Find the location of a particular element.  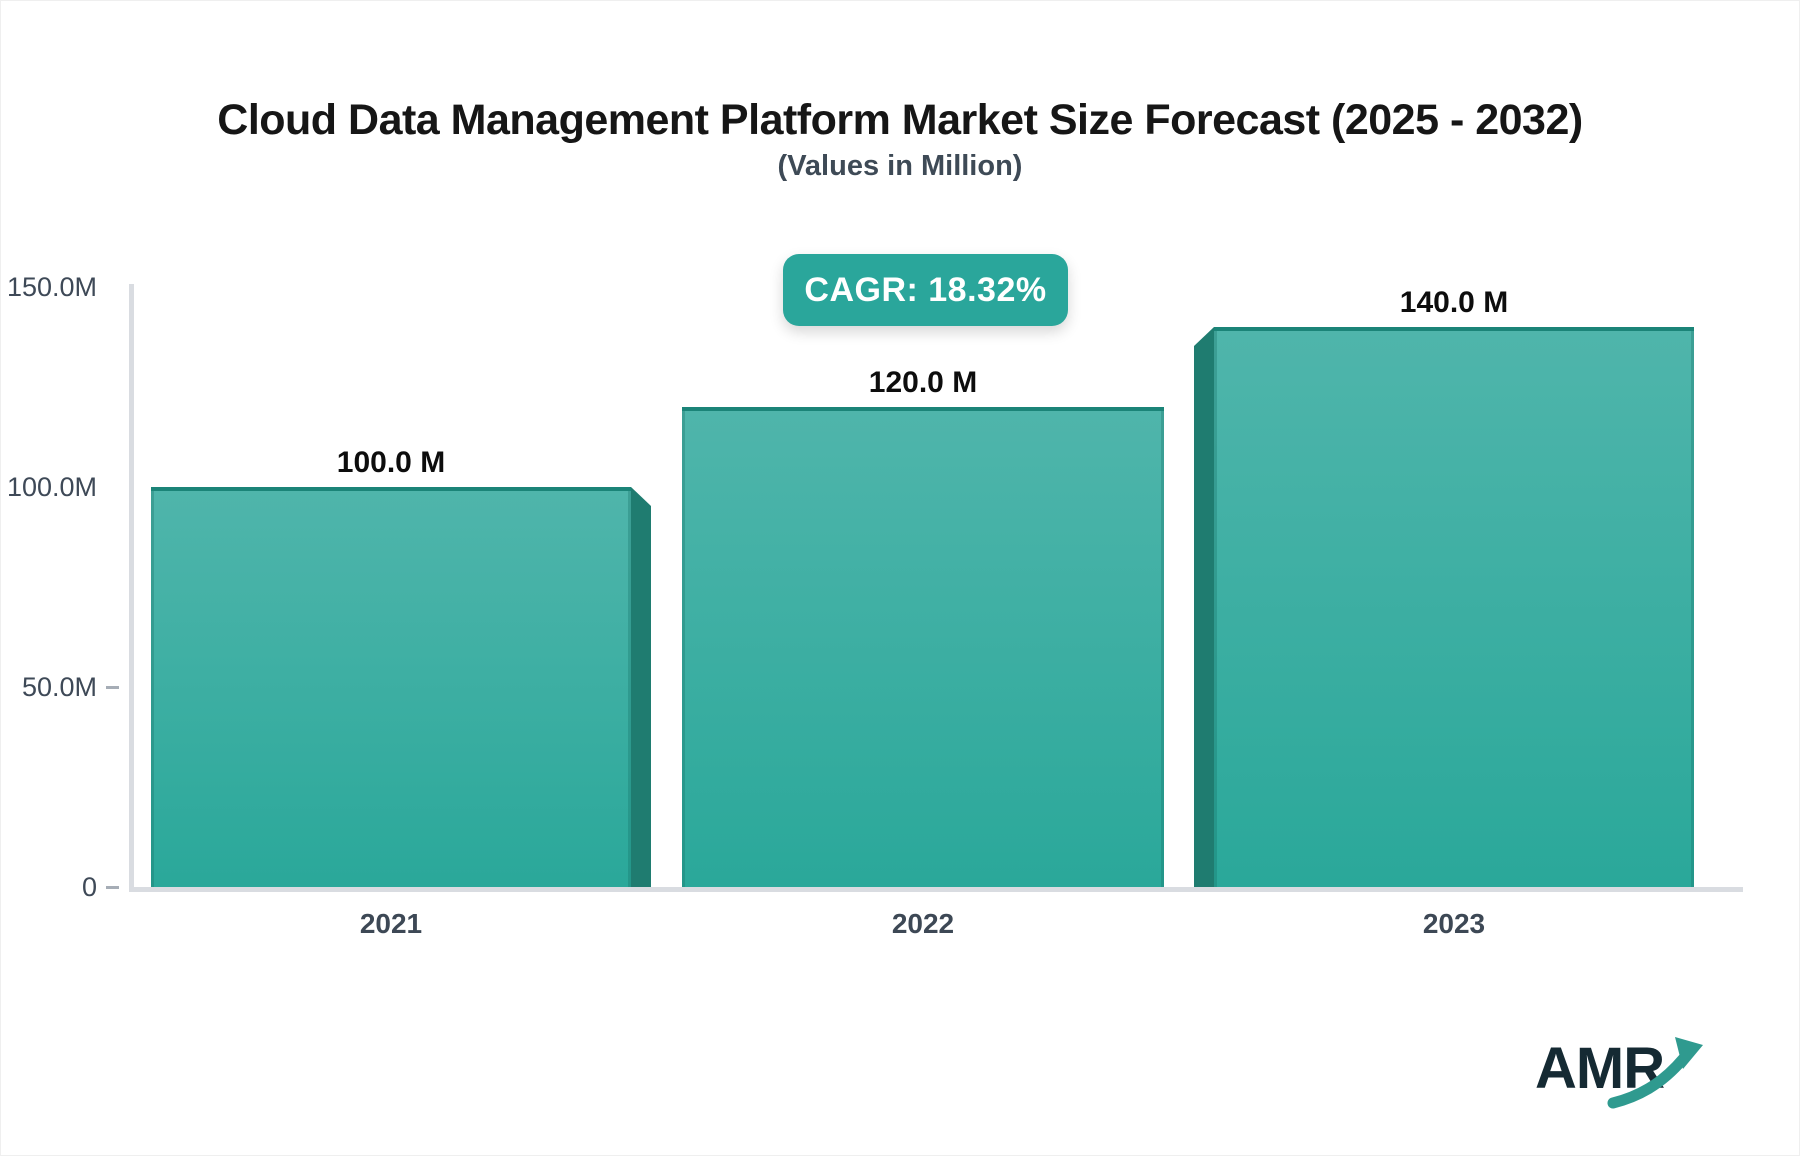

x-axis-line is located at coordinates (936, 889).